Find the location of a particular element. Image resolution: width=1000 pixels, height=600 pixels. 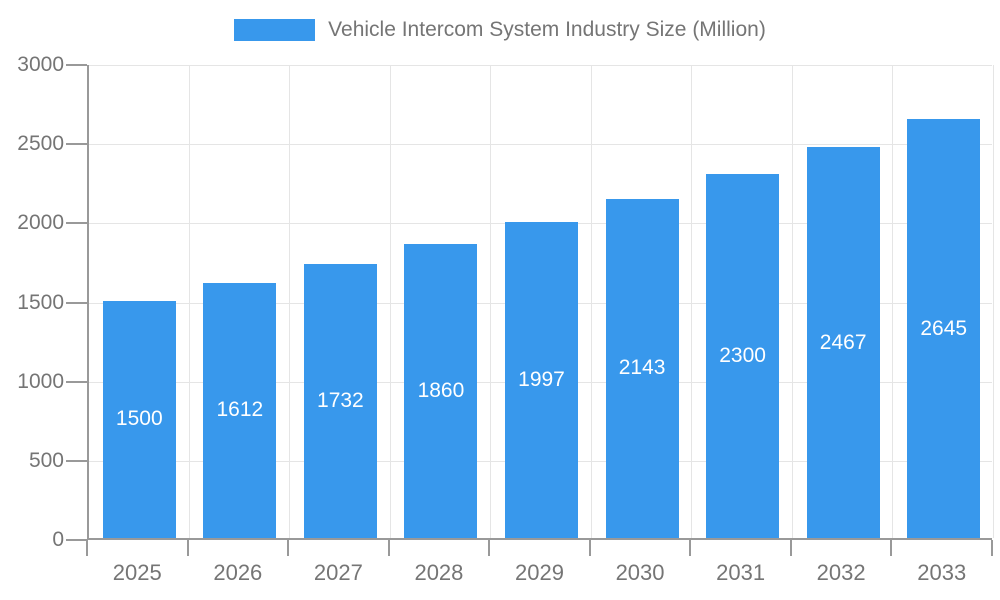

x-axis-tick-label: 2032 is located at coordinates (841, 572).